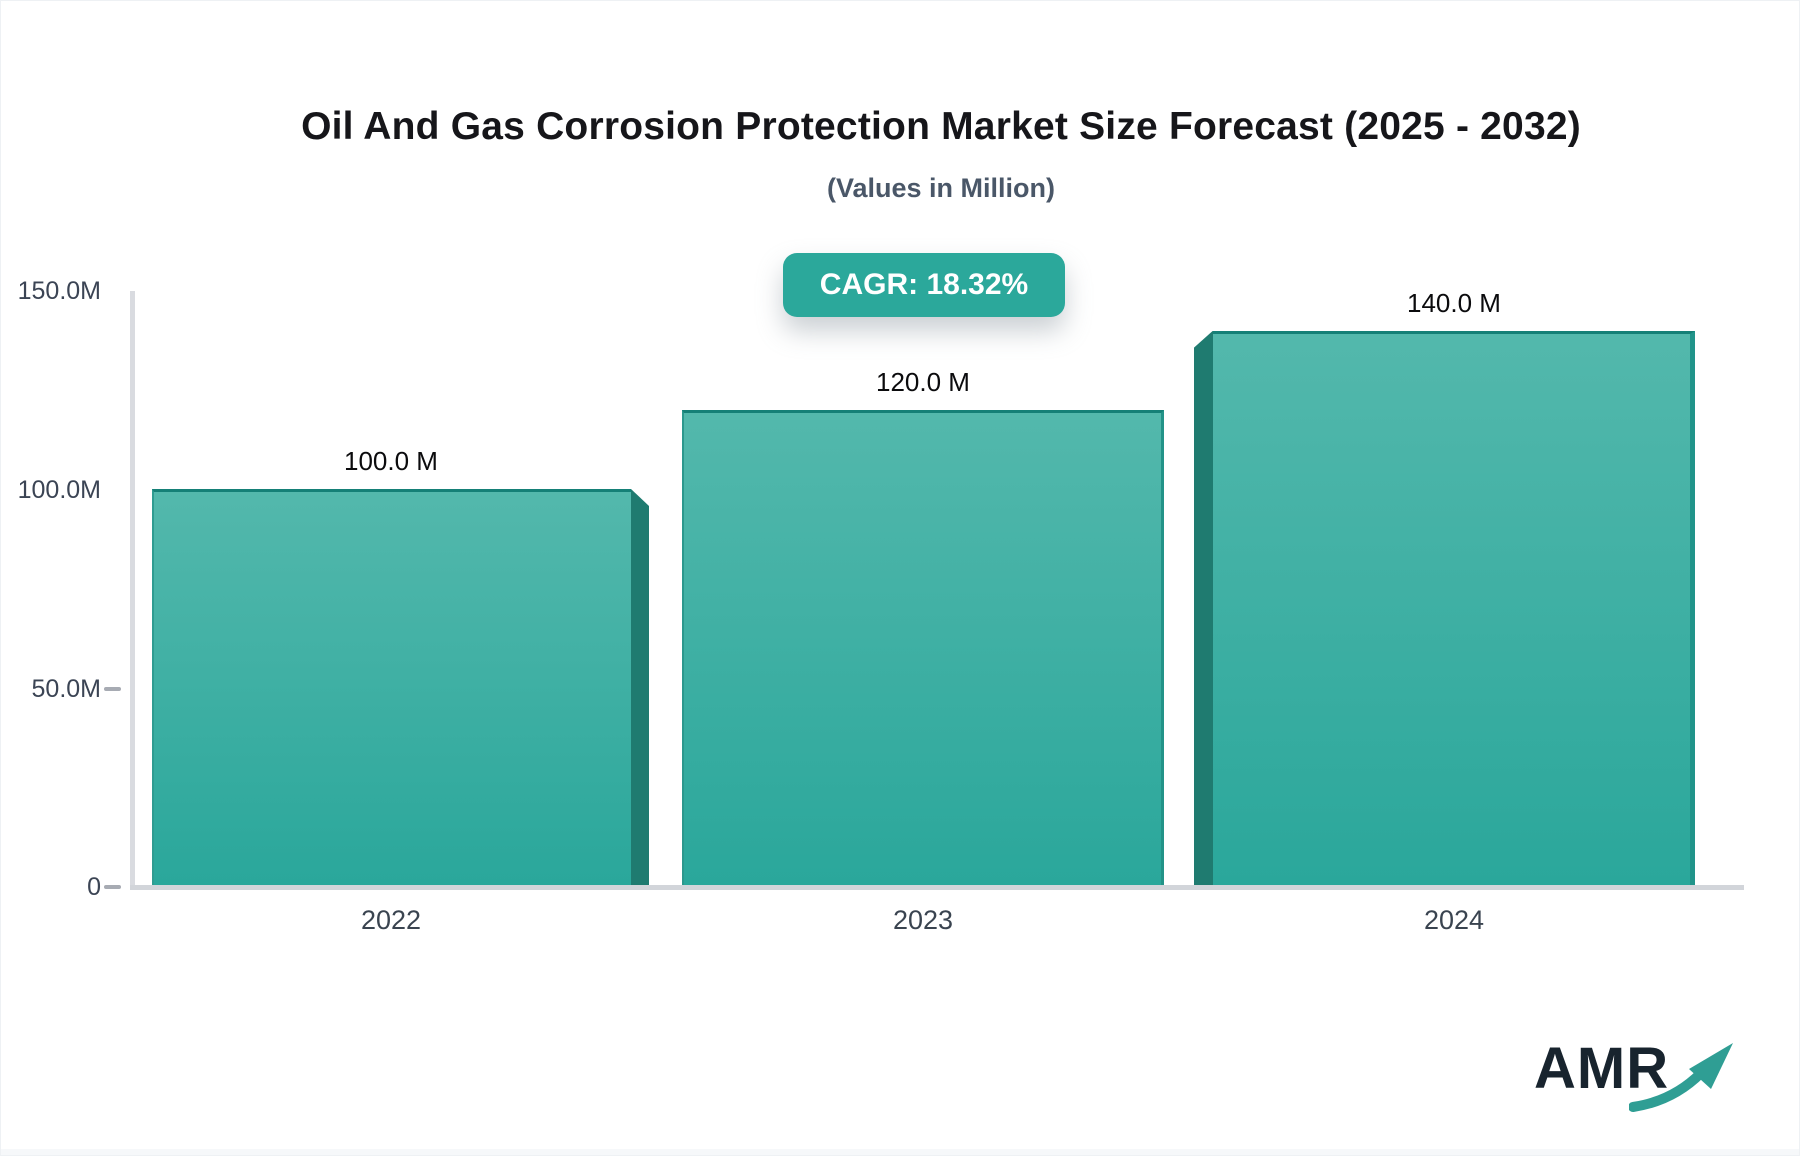 Image resolution: width=1800 pixels, height=1156 pixels. I want to click on chart-subtitle: (Values in Million), so click(941, 188).